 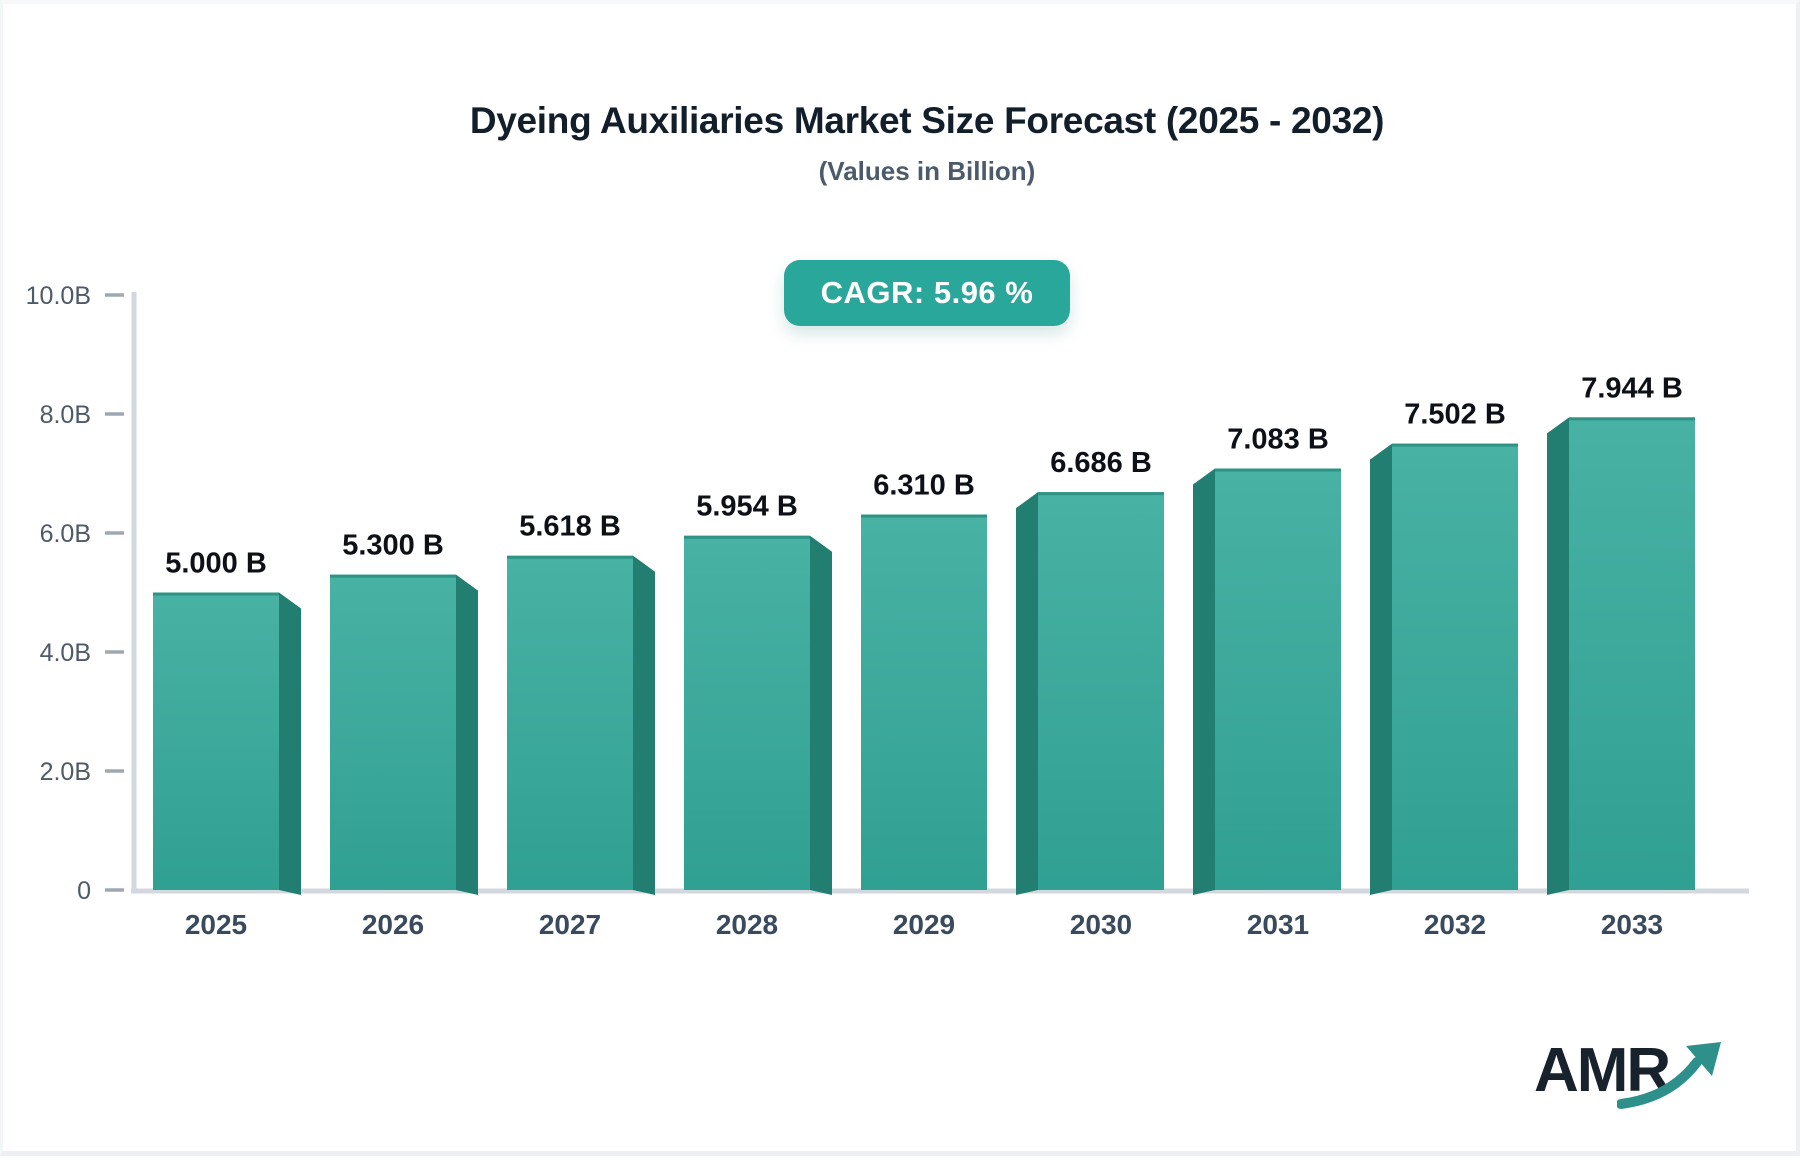 I want to click on bar-2032, so click(x=1444, y=669).